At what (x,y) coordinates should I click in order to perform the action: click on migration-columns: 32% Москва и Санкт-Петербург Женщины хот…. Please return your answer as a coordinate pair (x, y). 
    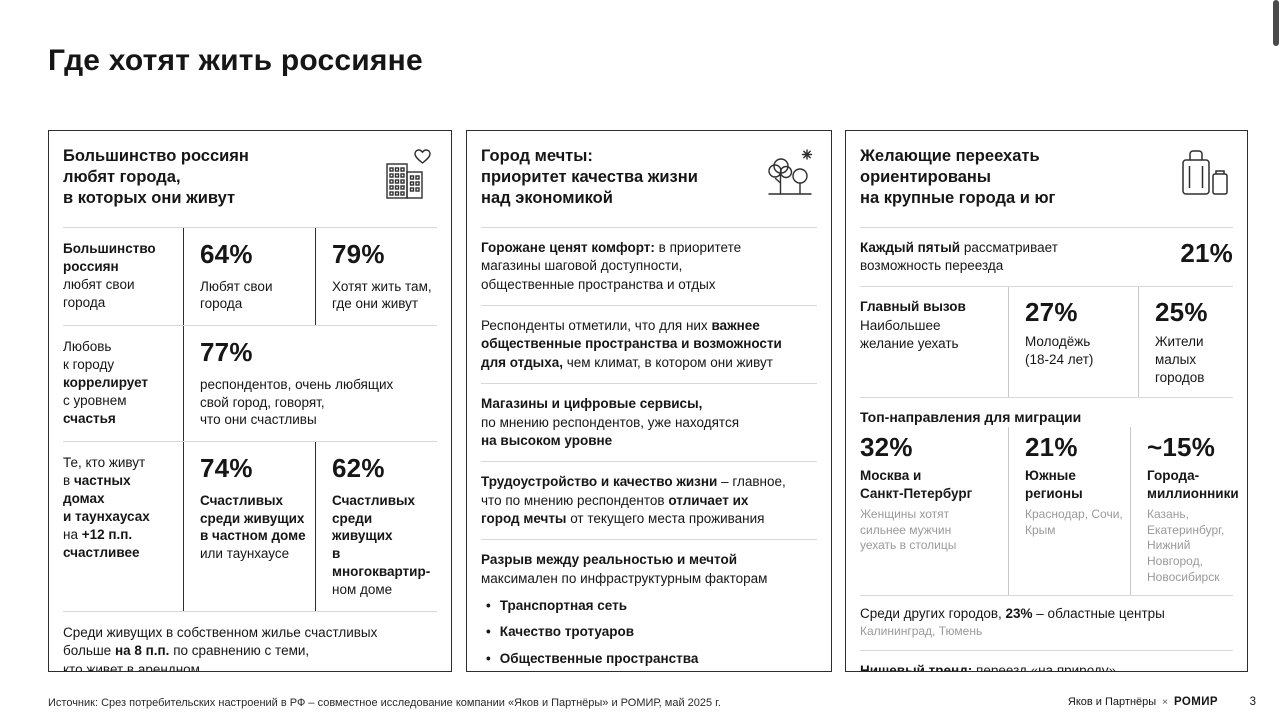
    Looking at the image, I should click on (1049, 511).